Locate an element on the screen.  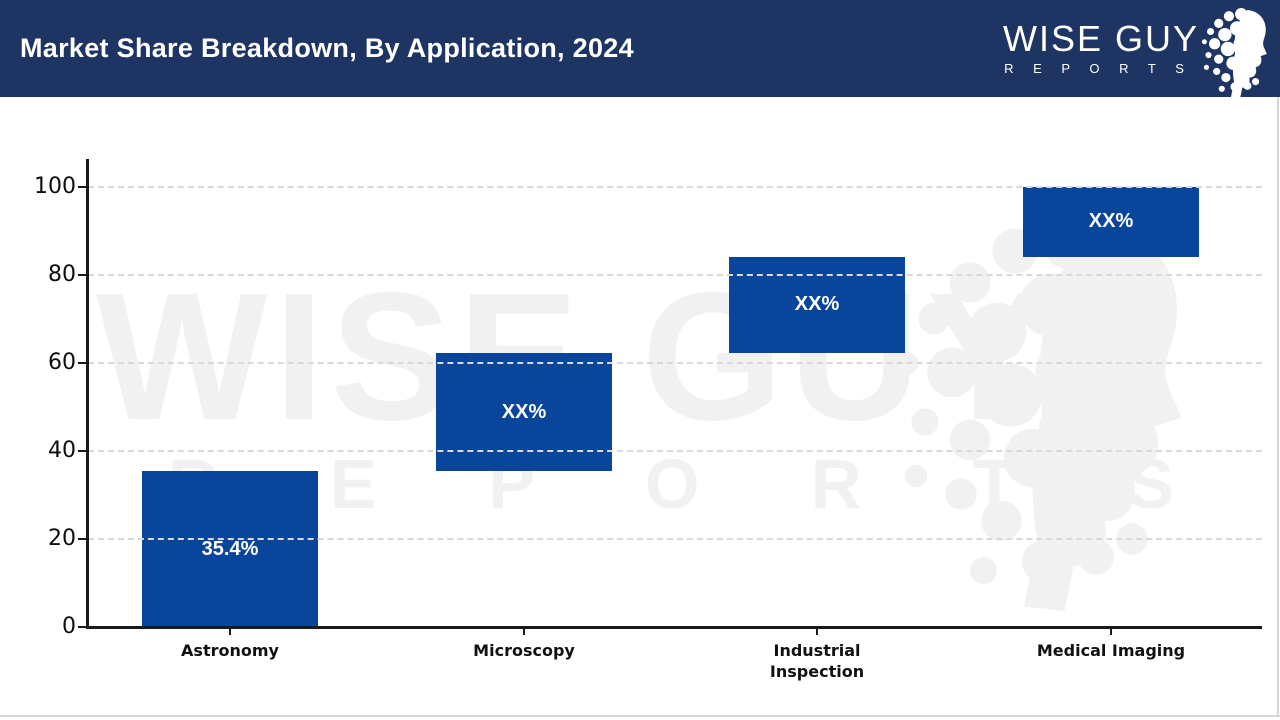
bar-value-label: 35.4% is located at coordinates (230, 548).